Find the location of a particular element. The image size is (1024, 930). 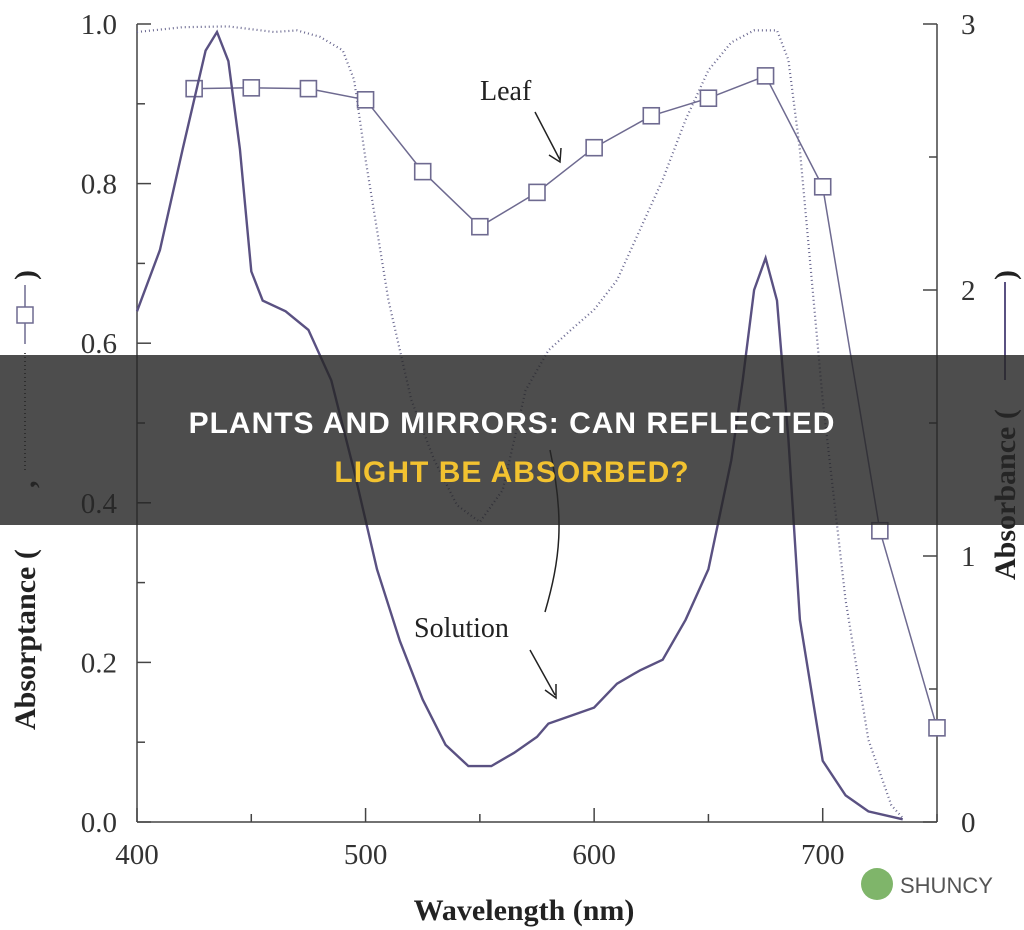

y2-label-close: ) is located at coordinates (1005, 275).